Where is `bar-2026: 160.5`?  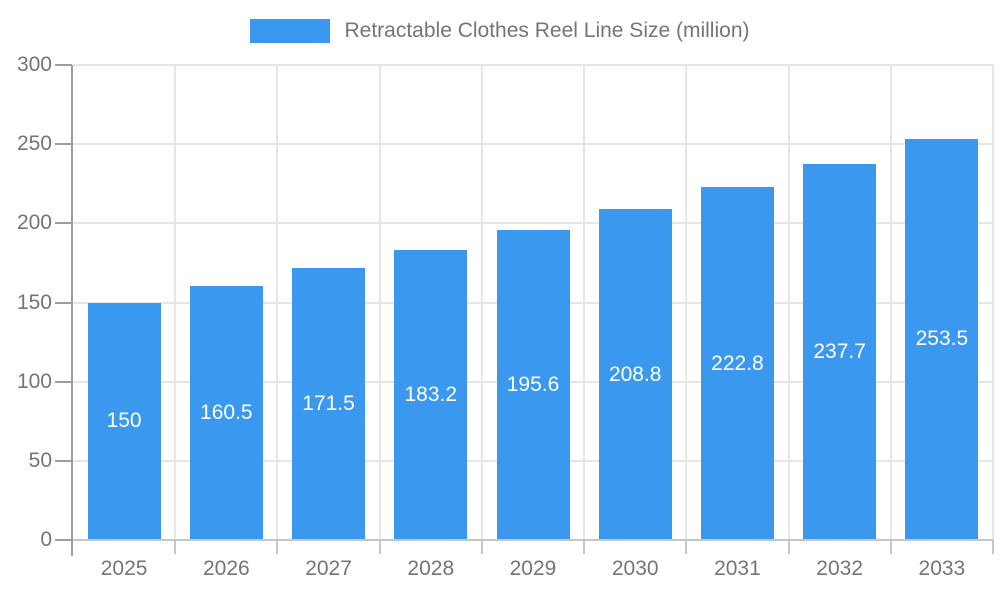
bar-2026: 160.5 is located at coordinates (226, 412).